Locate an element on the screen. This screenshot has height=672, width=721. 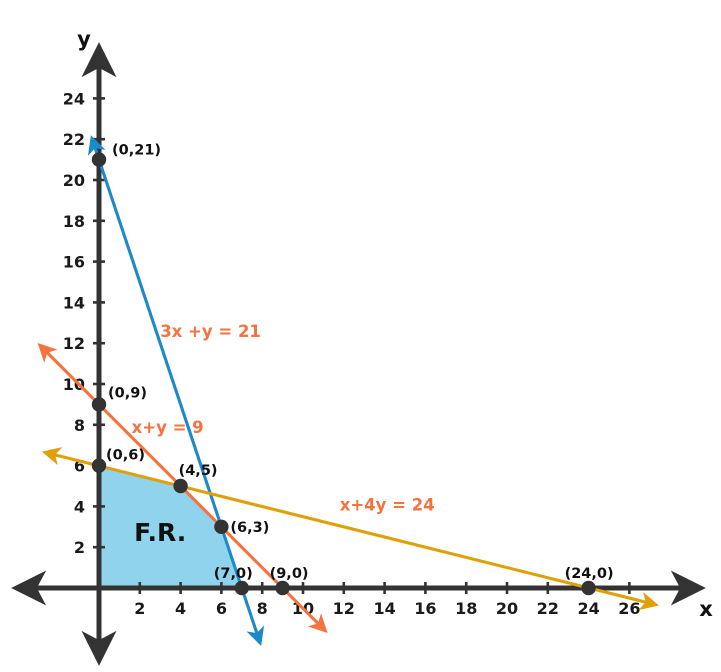
marked-point-label: (0,21) is located at coordinates (136, 151).